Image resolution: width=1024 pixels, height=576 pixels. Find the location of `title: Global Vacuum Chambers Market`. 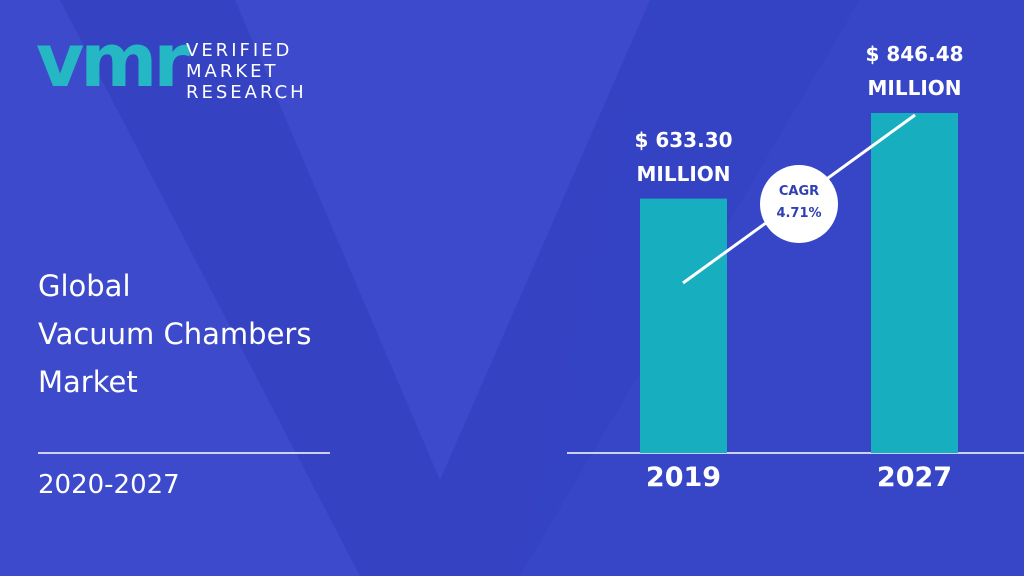

title: Global Vacuum Chambers Market is located at coordinates (174, 334).